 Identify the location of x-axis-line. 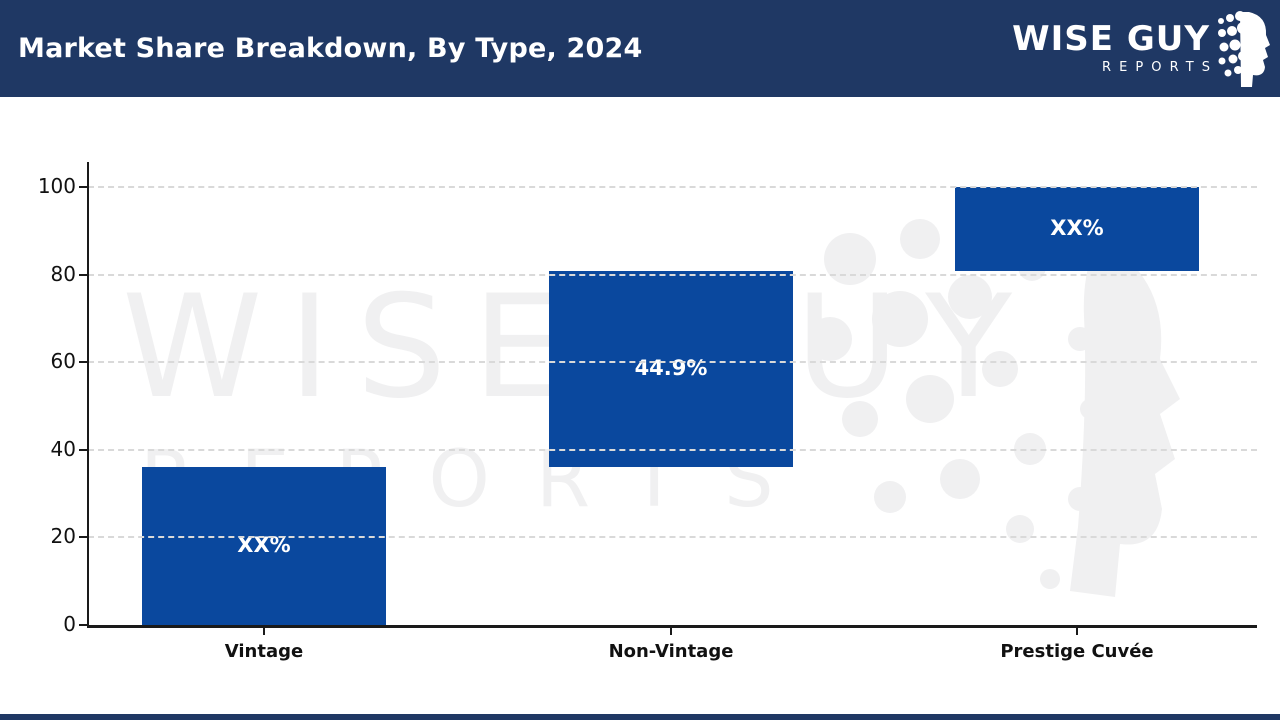
(672, 626).